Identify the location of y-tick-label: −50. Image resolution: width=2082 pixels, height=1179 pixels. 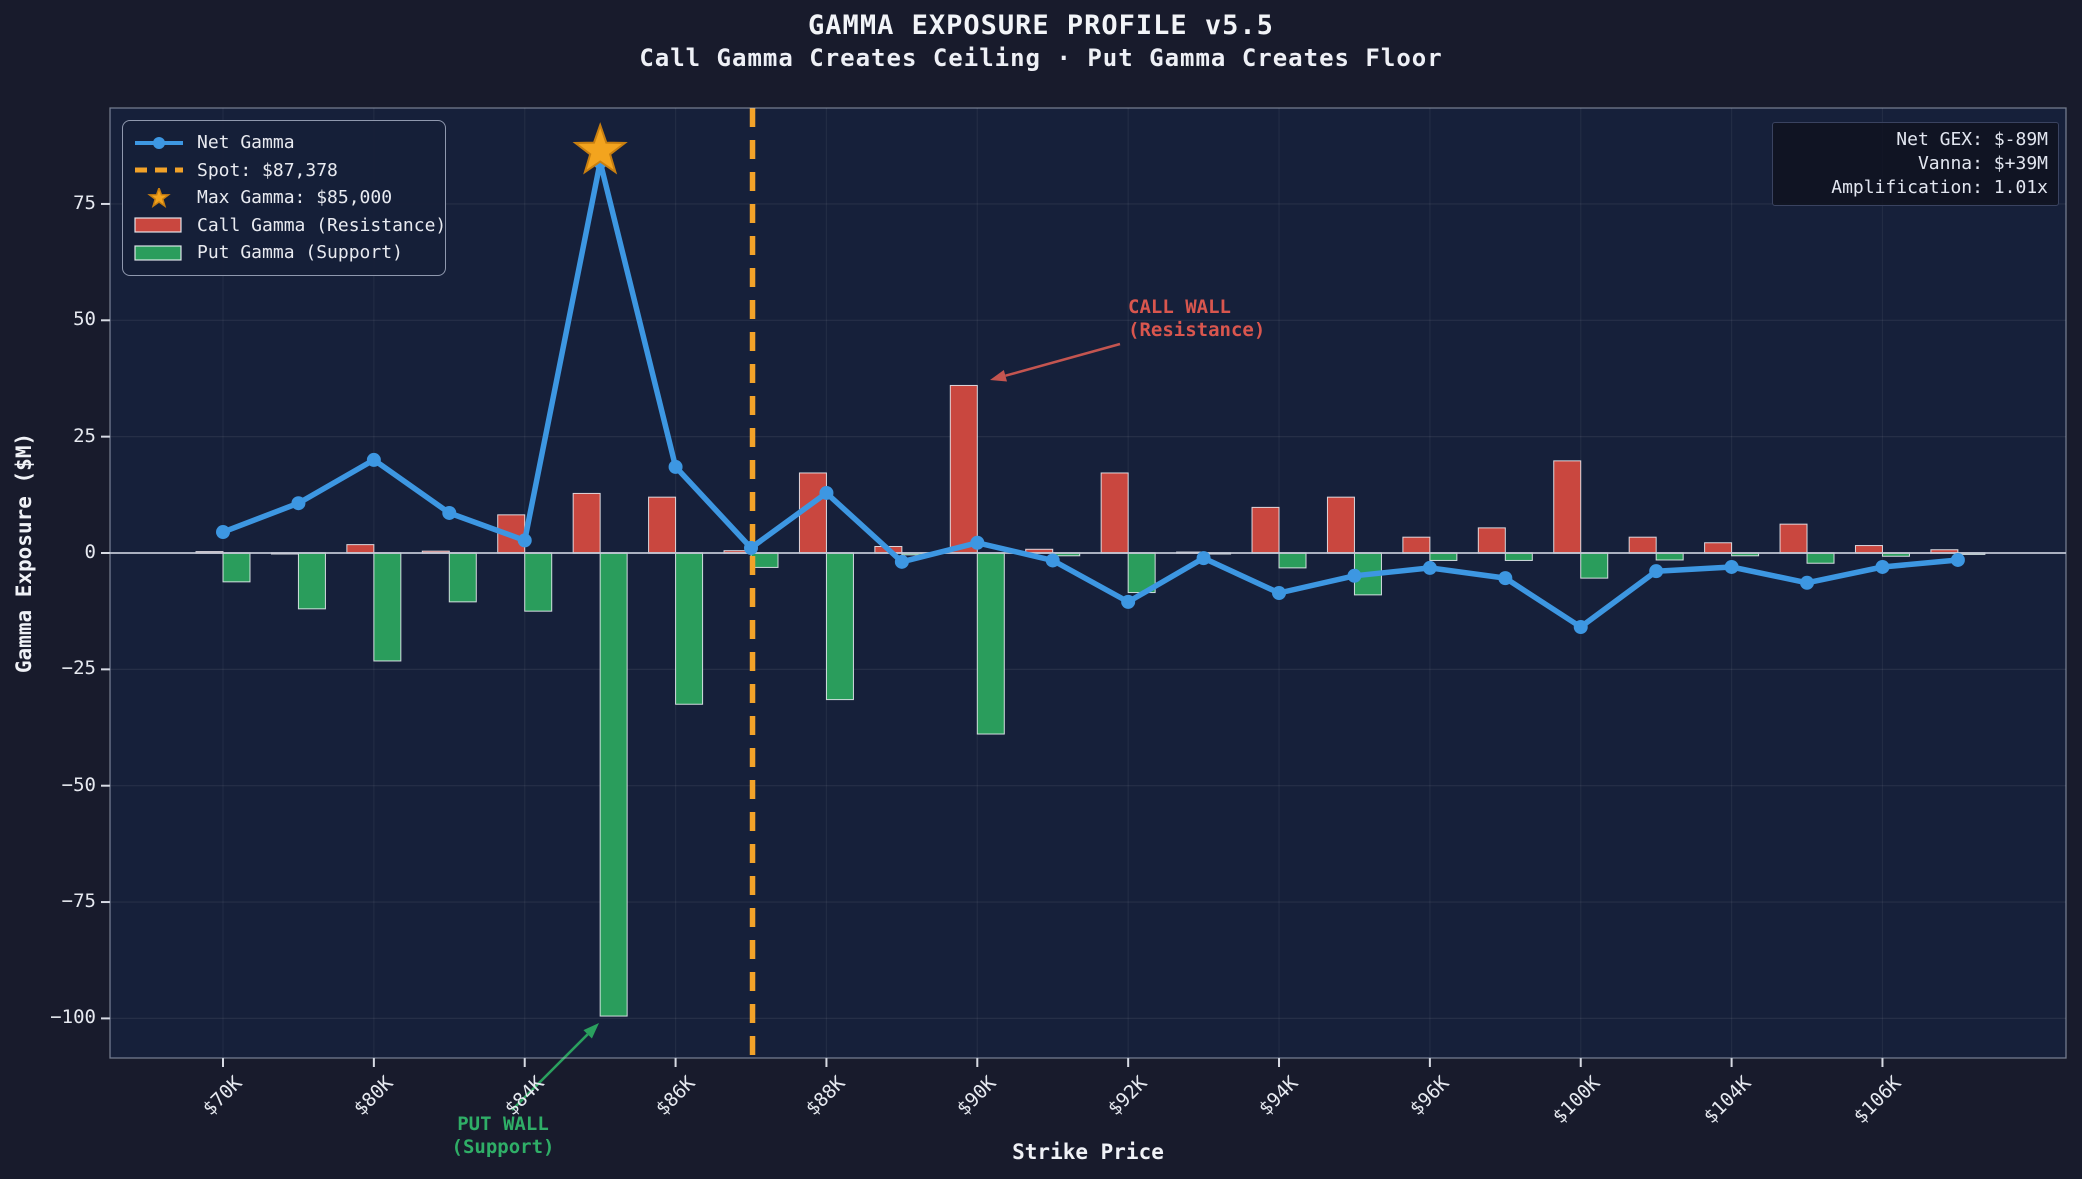
(78, 784).